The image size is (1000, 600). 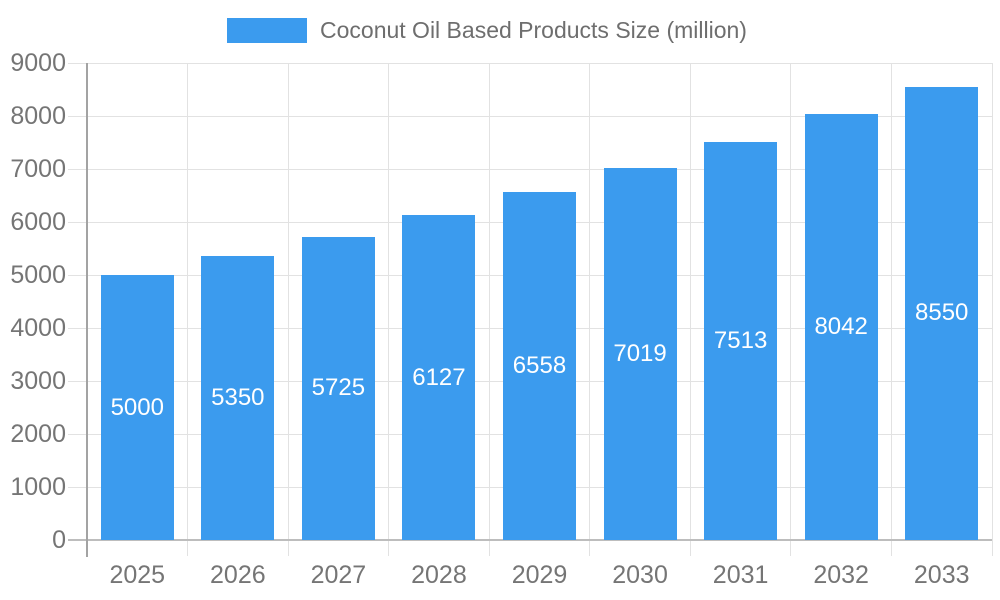 I want to click on y-tick-label: 3000, so click(x=38, y=381).